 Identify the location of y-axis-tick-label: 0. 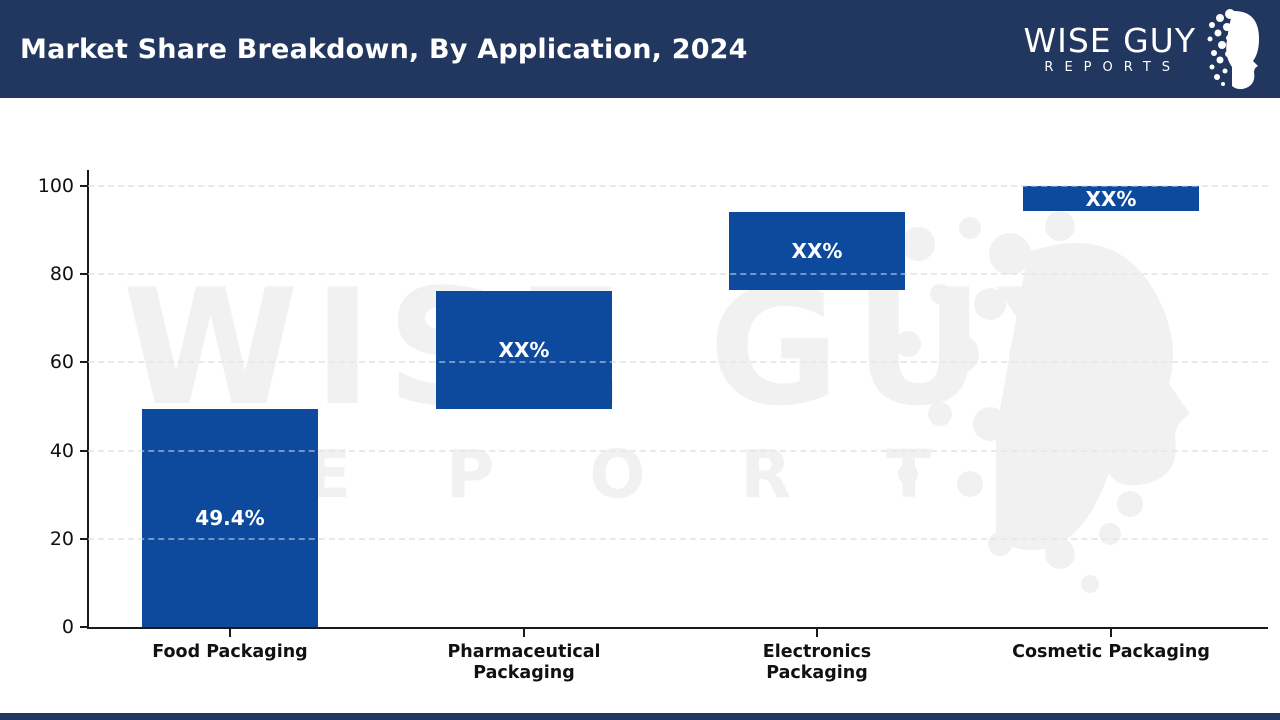
(67, 627).